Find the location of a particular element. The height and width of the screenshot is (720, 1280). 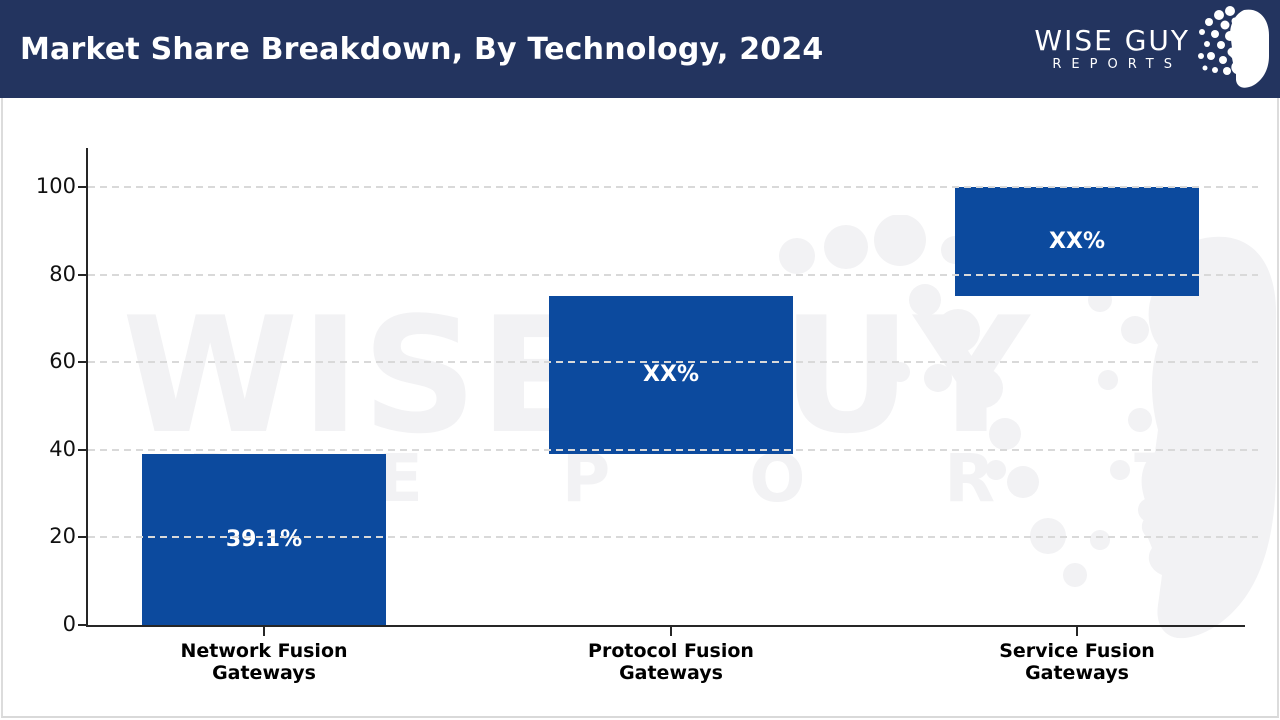

y-axis-line is located at coordinates (87, 387).